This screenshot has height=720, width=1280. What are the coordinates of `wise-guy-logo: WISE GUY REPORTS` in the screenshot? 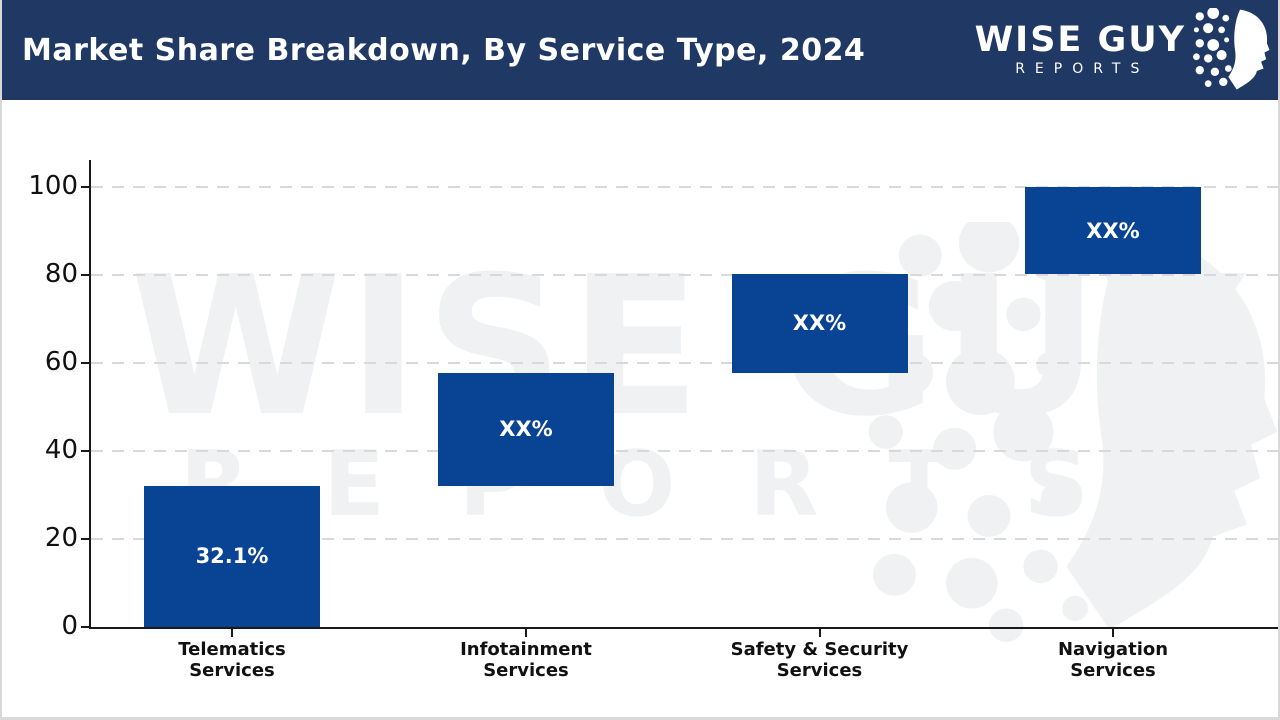 It's located at (1123, 50).